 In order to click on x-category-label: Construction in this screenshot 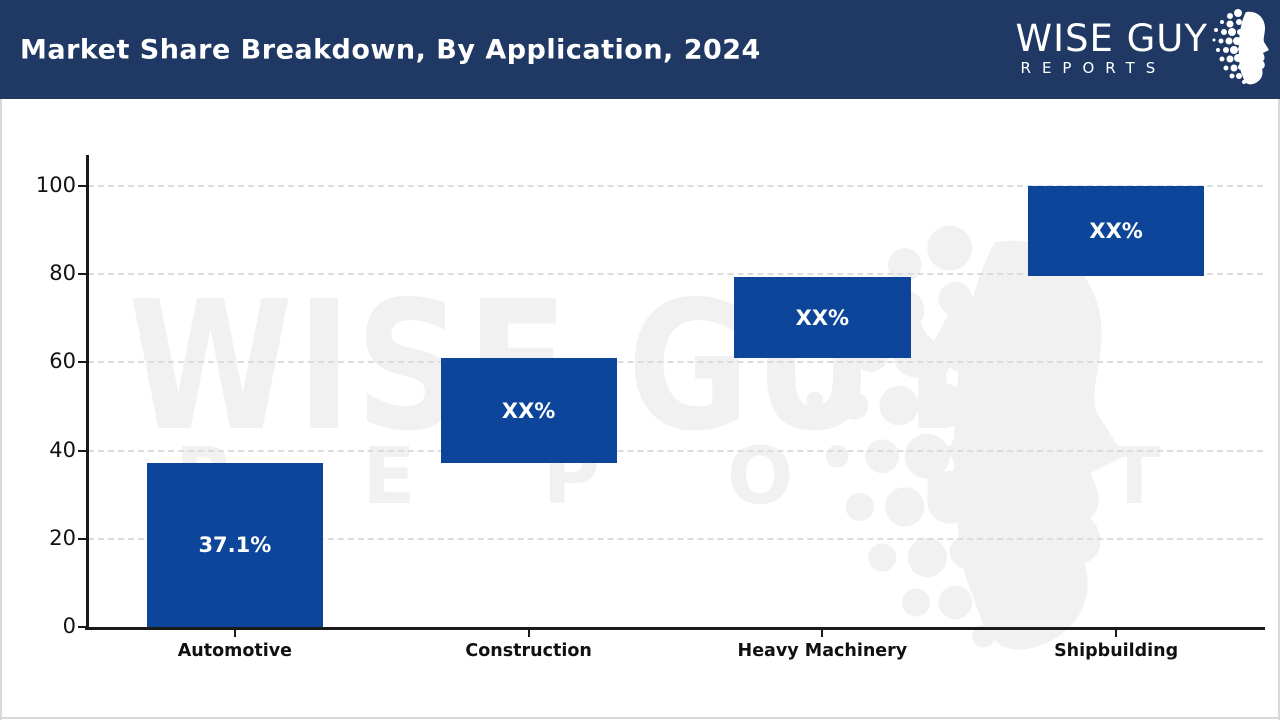, I will do `click(528, 651)`.